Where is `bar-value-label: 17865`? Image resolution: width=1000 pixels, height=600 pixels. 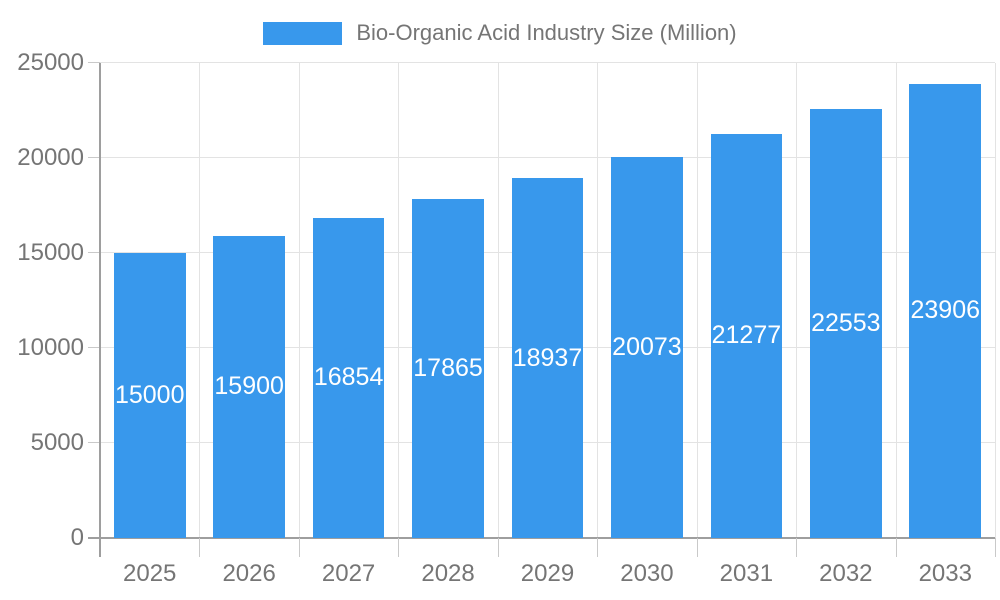 bar-value-label: 17865 is located at coordinates (448, 367).